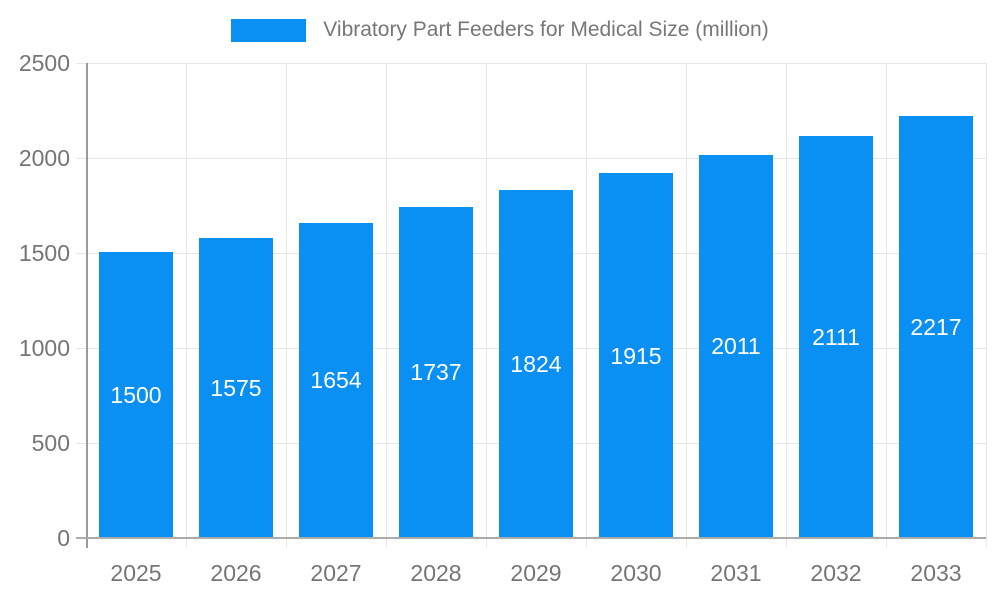 This screenshot has width=1000, height=600. I want to click on bar-value-label: 1915, so click(636, 355).